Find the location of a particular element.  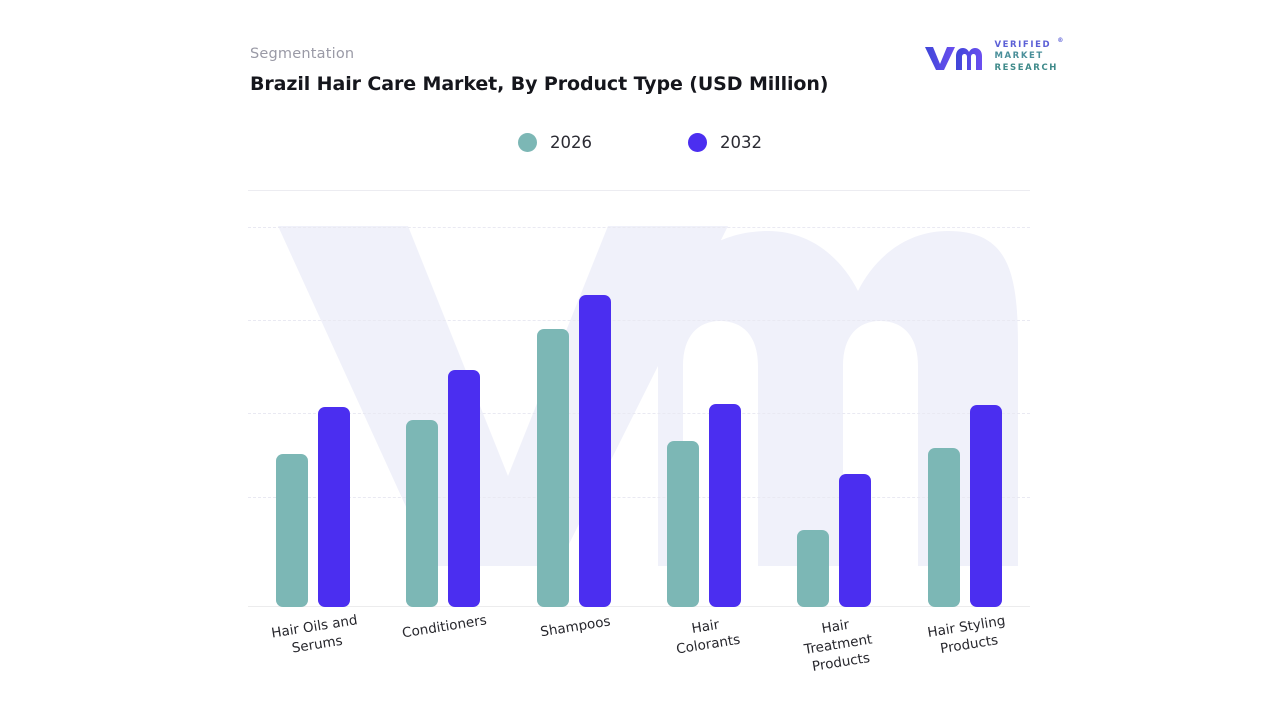

x-axis-tick-label: Hair Styling Products is located at coordinates (966, 635).